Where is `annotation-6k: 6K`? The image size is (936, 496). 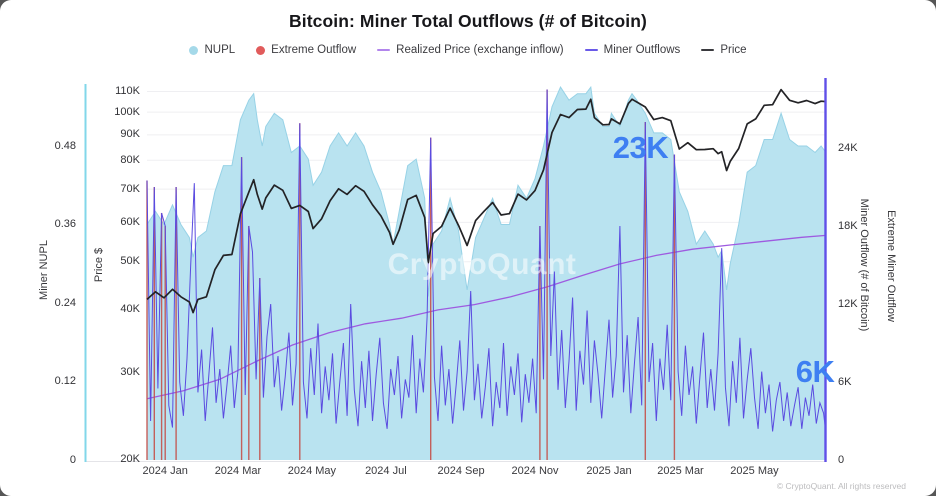
annotation-6k: 6K is located at coordinates (815, 371).